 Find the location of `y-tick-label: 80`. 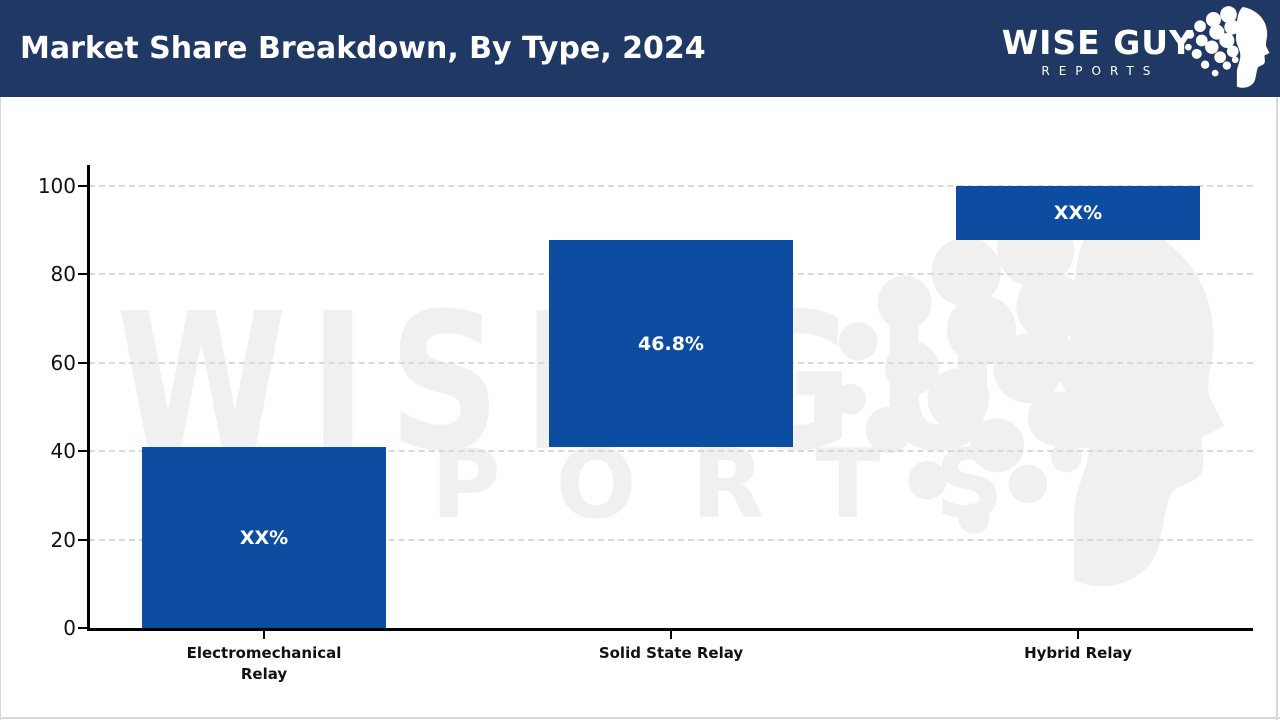

y-tick-label: 80 is located at coordinates (63, 274).